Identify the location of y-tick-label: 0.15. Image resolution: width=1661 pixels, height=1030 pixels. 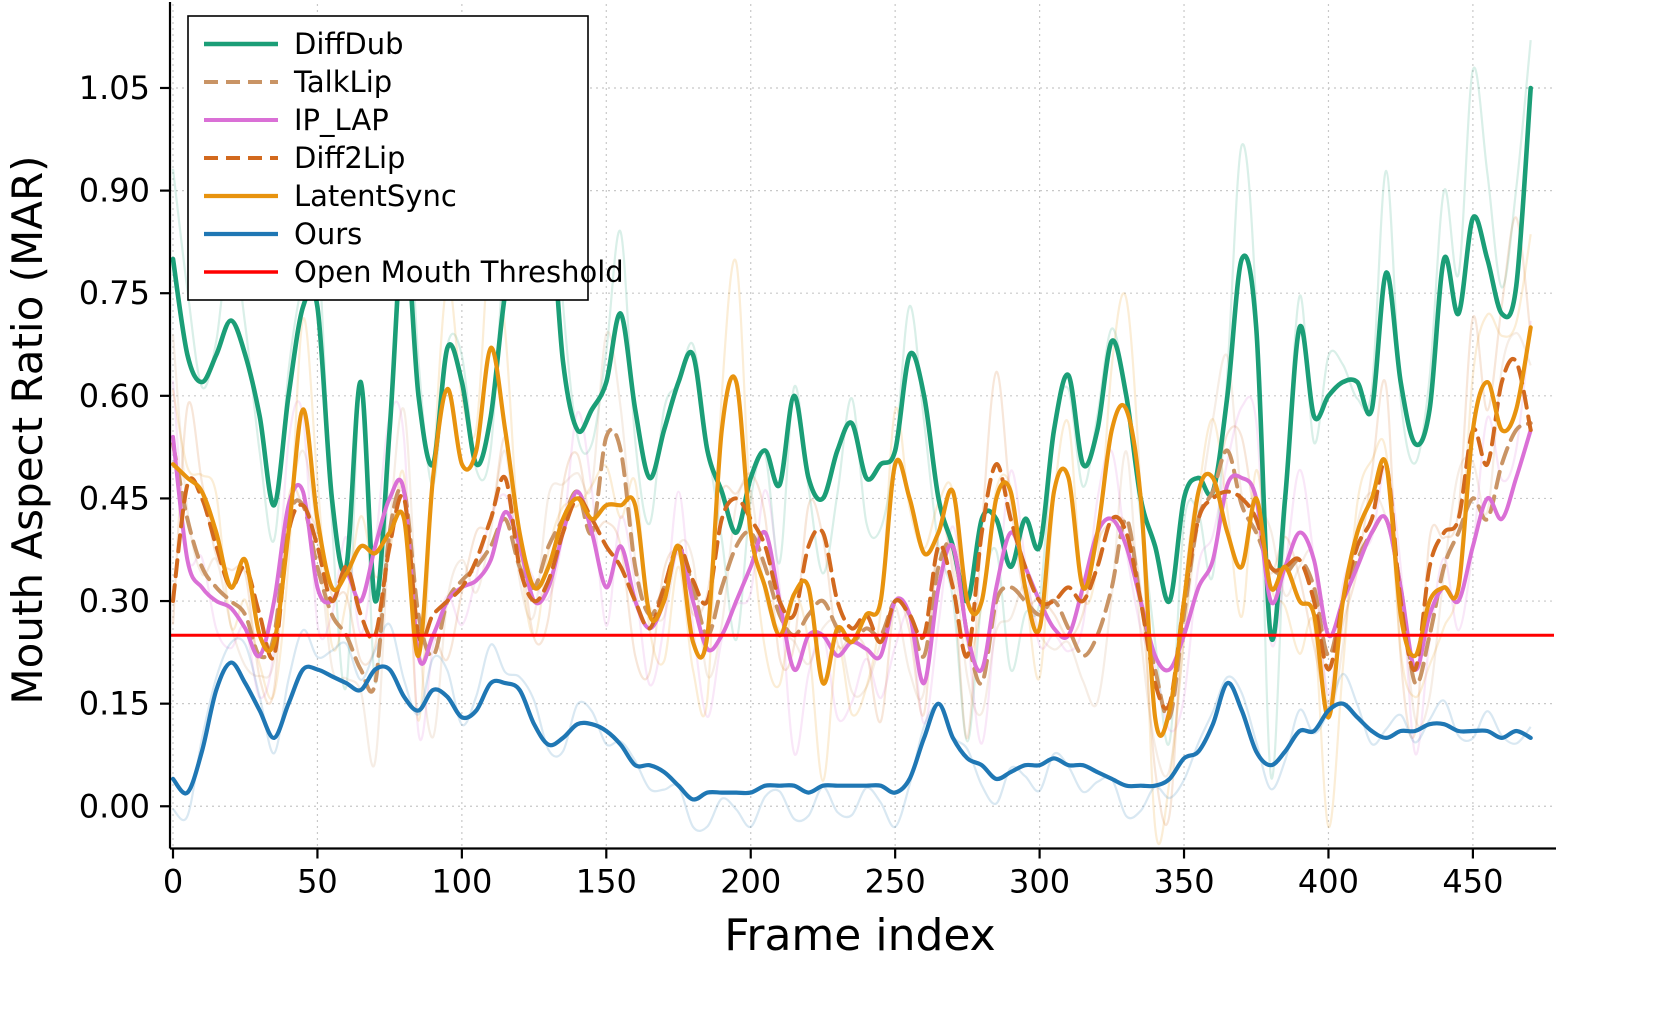
(114, 704).